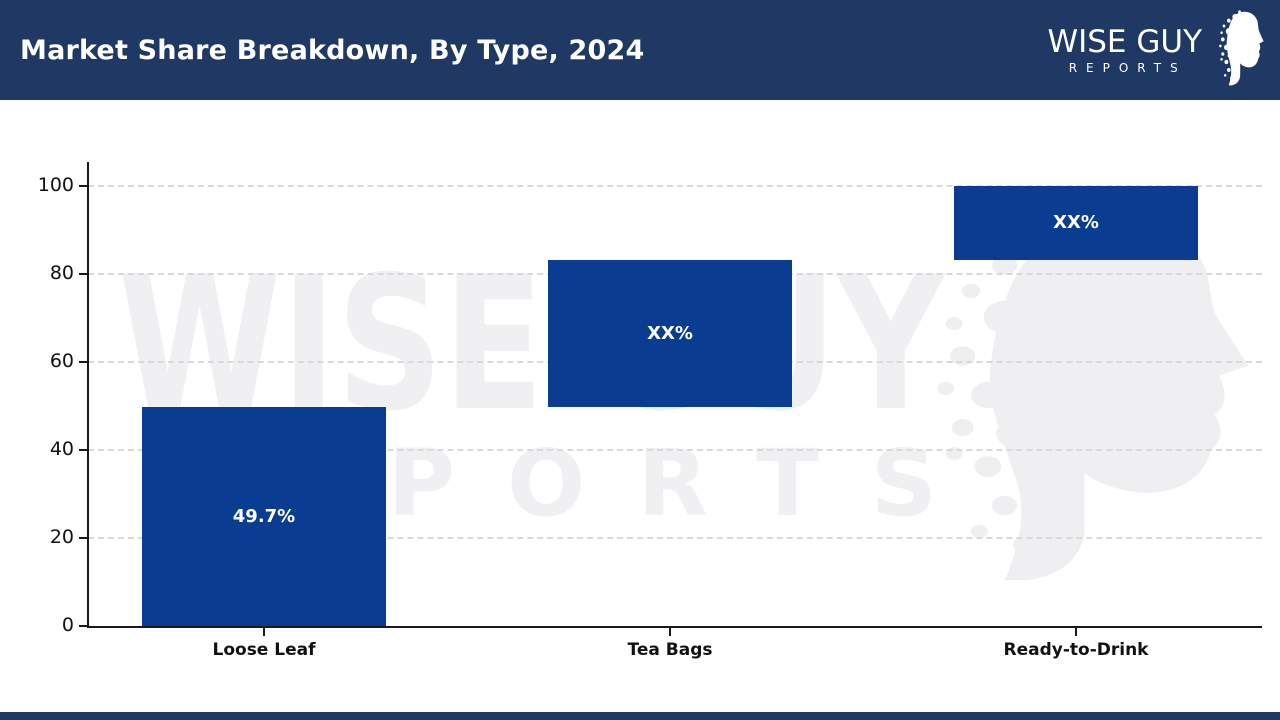 This screenshot has width=1280, height=720. I want to click on bar-ready-to-drink: XX%, so click(1076, 223).